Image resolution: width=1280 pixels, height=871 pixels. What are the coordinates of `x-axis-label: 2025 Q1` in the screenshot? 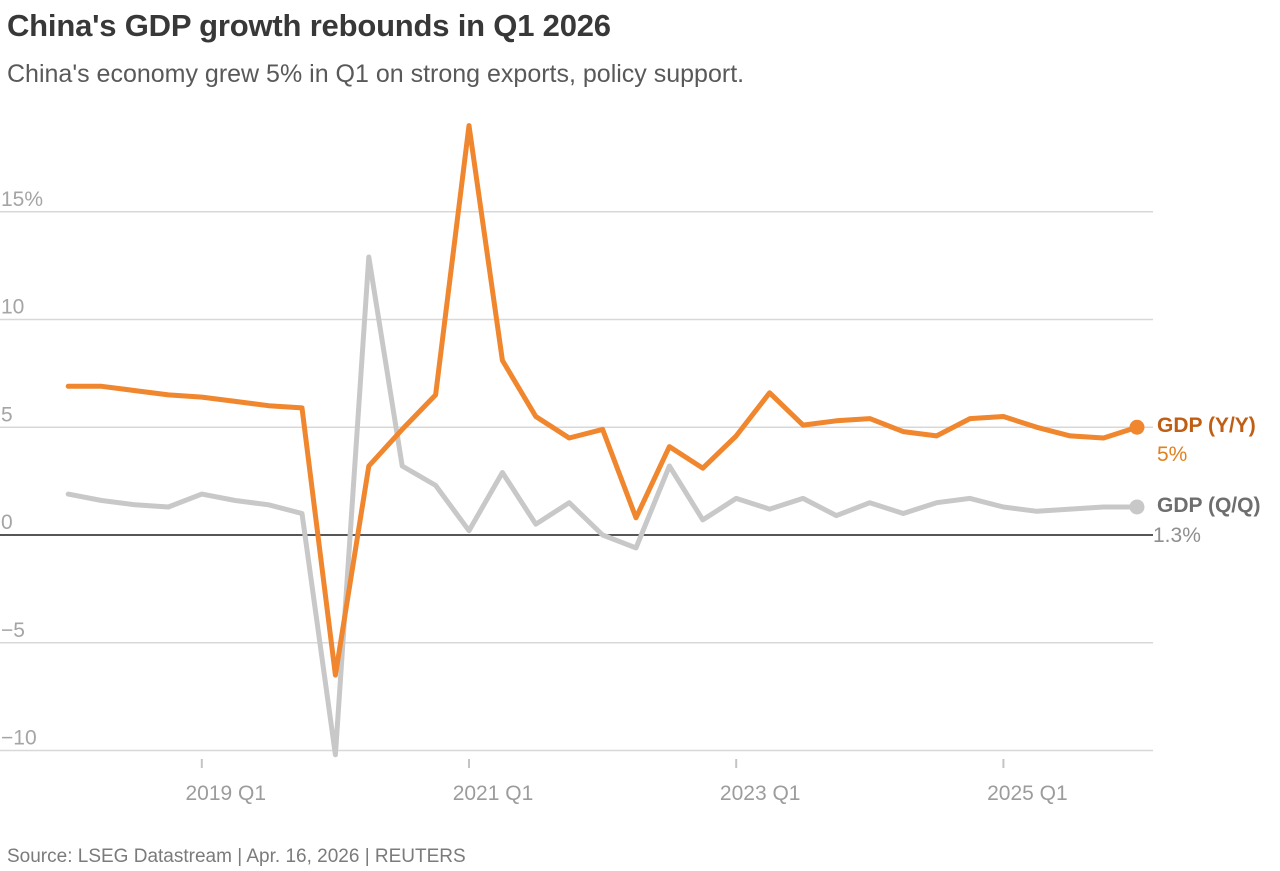 It's located at (1027, 793).